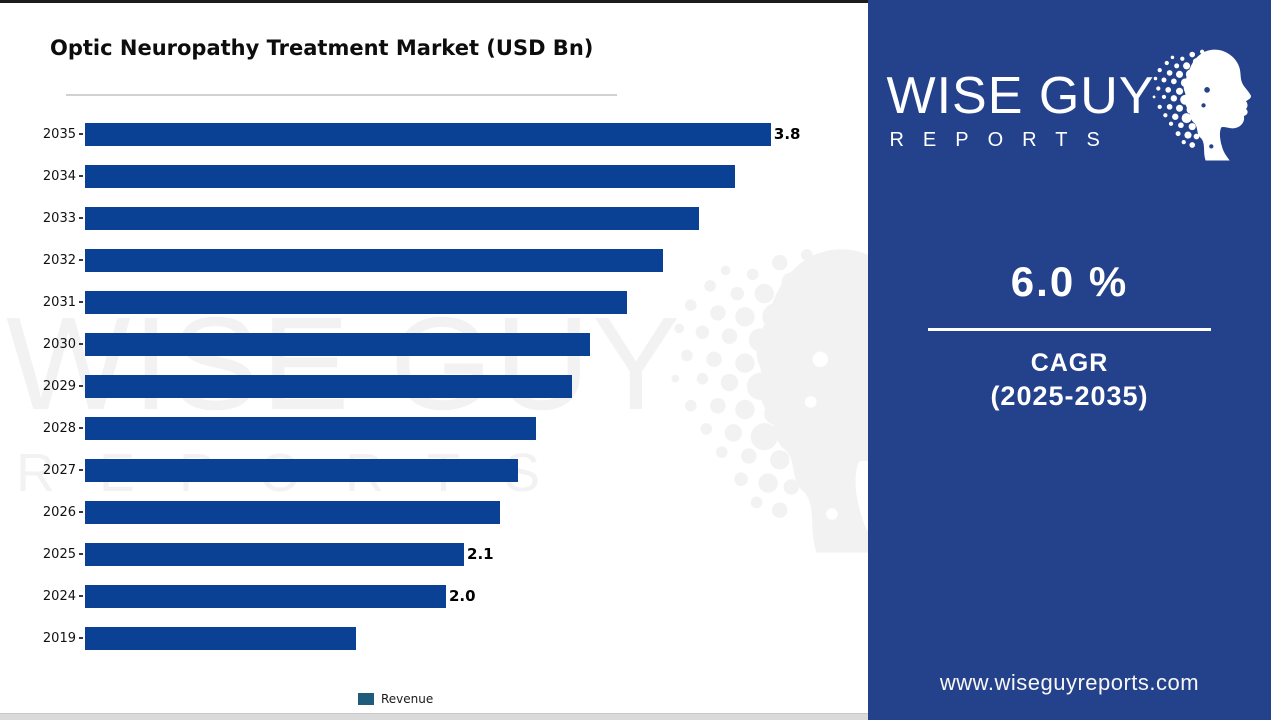  Describe the element at coordinates (302, 470) in the screenshot. I see `revenue-bar-2027` at that location.